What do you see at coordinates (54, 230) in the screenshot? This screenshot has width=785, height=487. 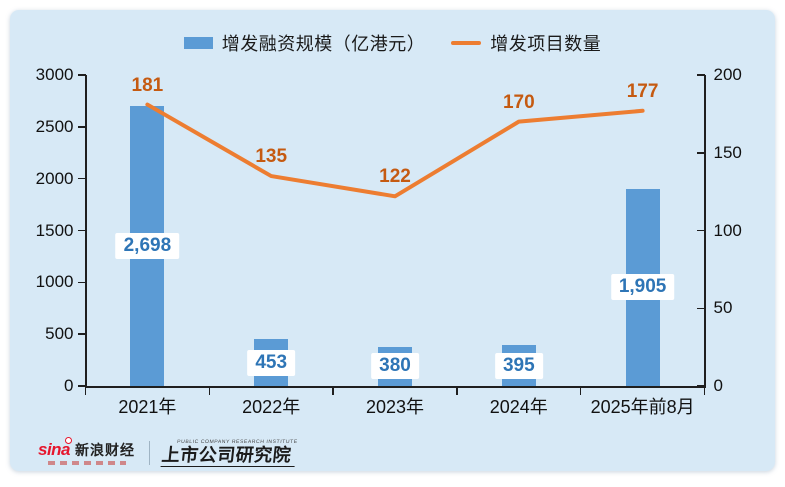 I see `y-axis-left-tick-label: 1500` at bounding box center [54, 230].